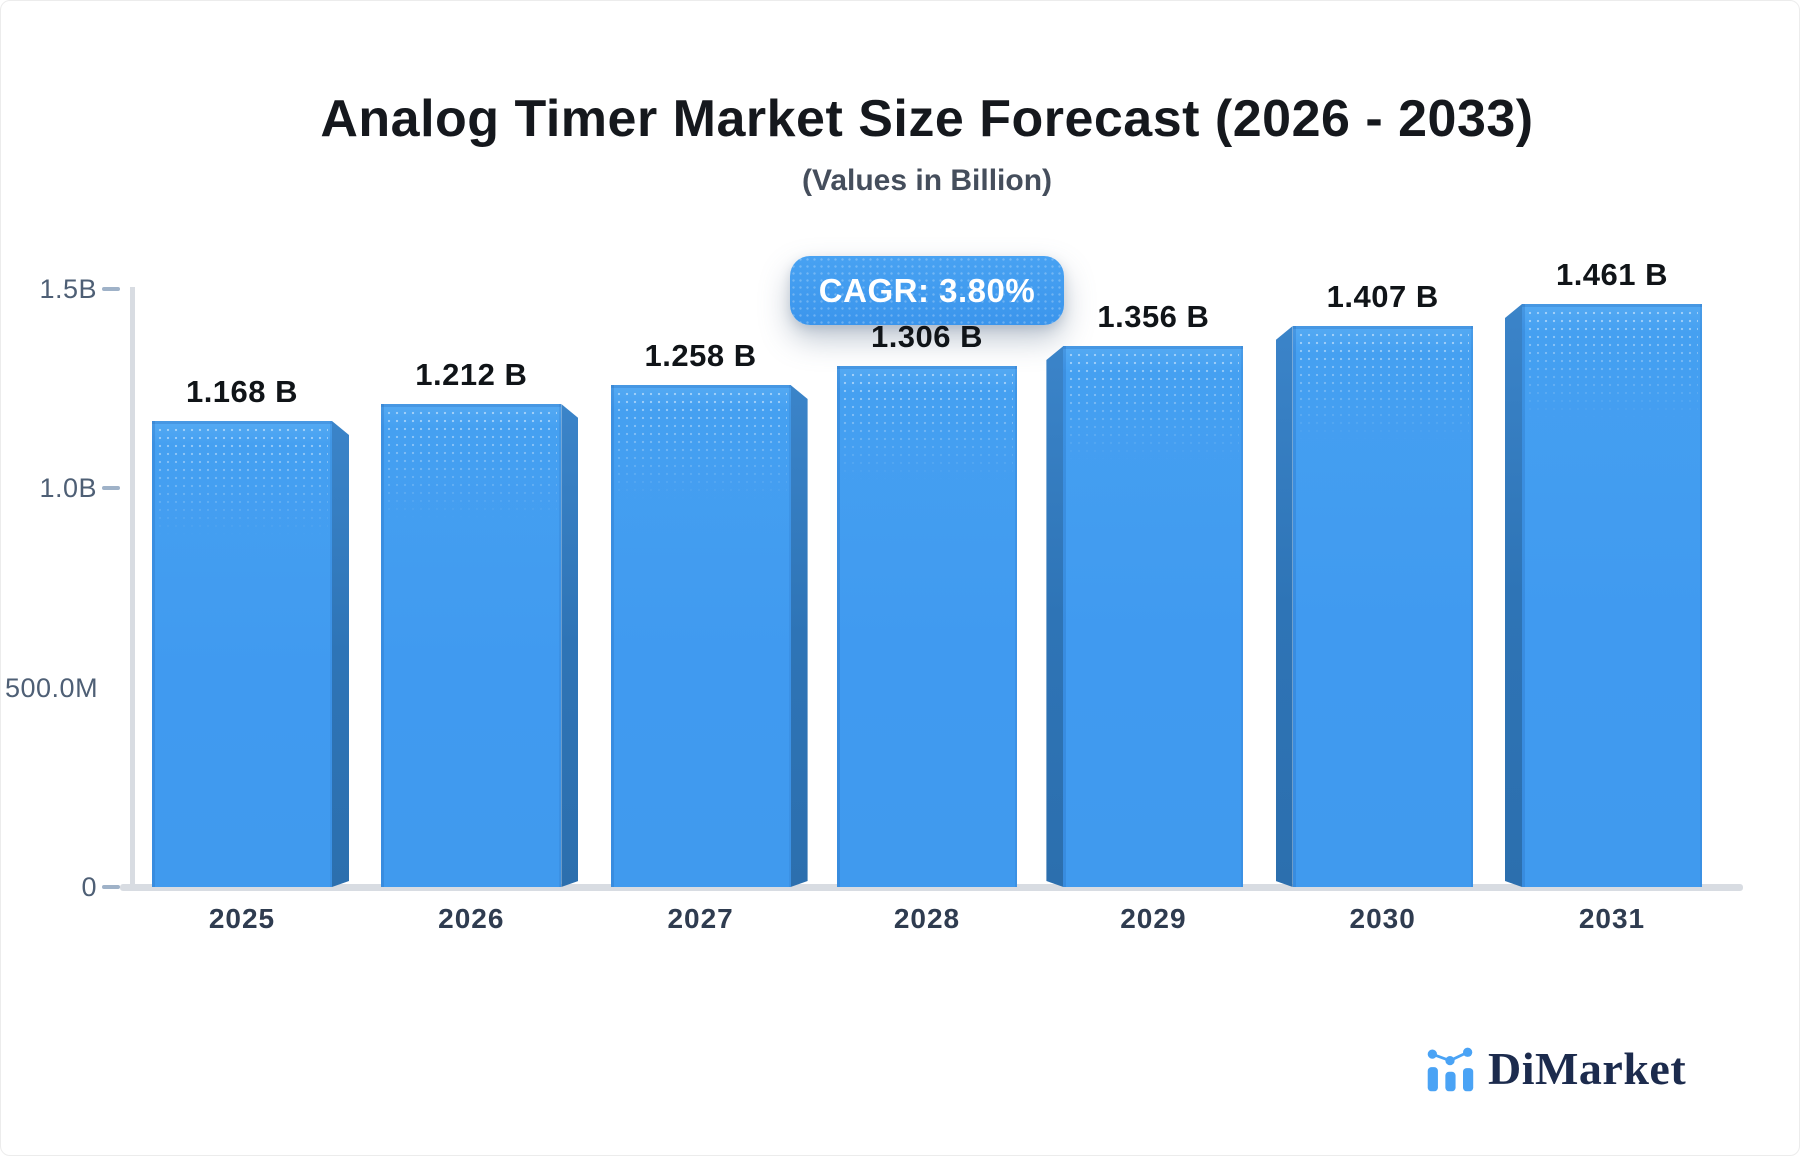 The image size is (1800, 1156). Describe the element at coordinates (931, 887) in the screenshot. I see `x-axis-baseline` at that location.